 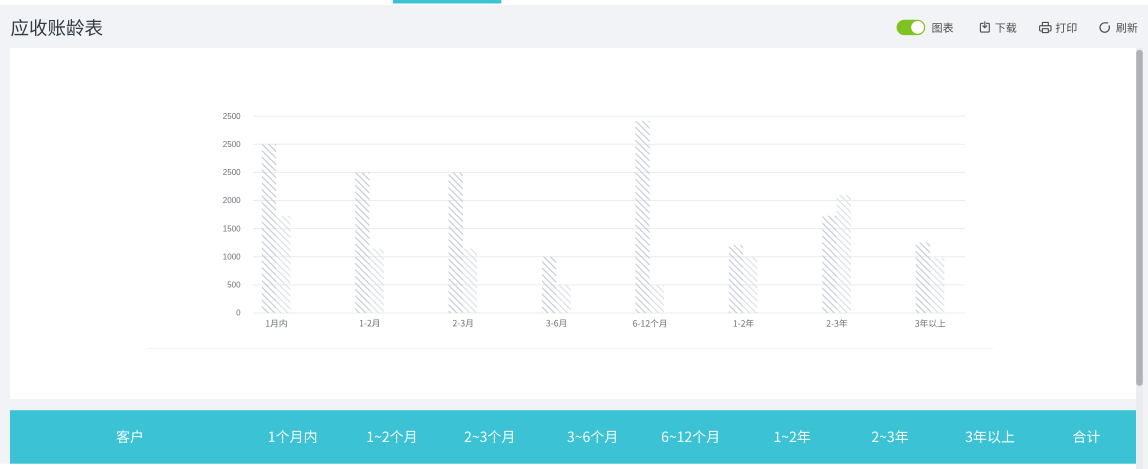 I want to click on svg-text: 2000, so click(x=232, y=200).